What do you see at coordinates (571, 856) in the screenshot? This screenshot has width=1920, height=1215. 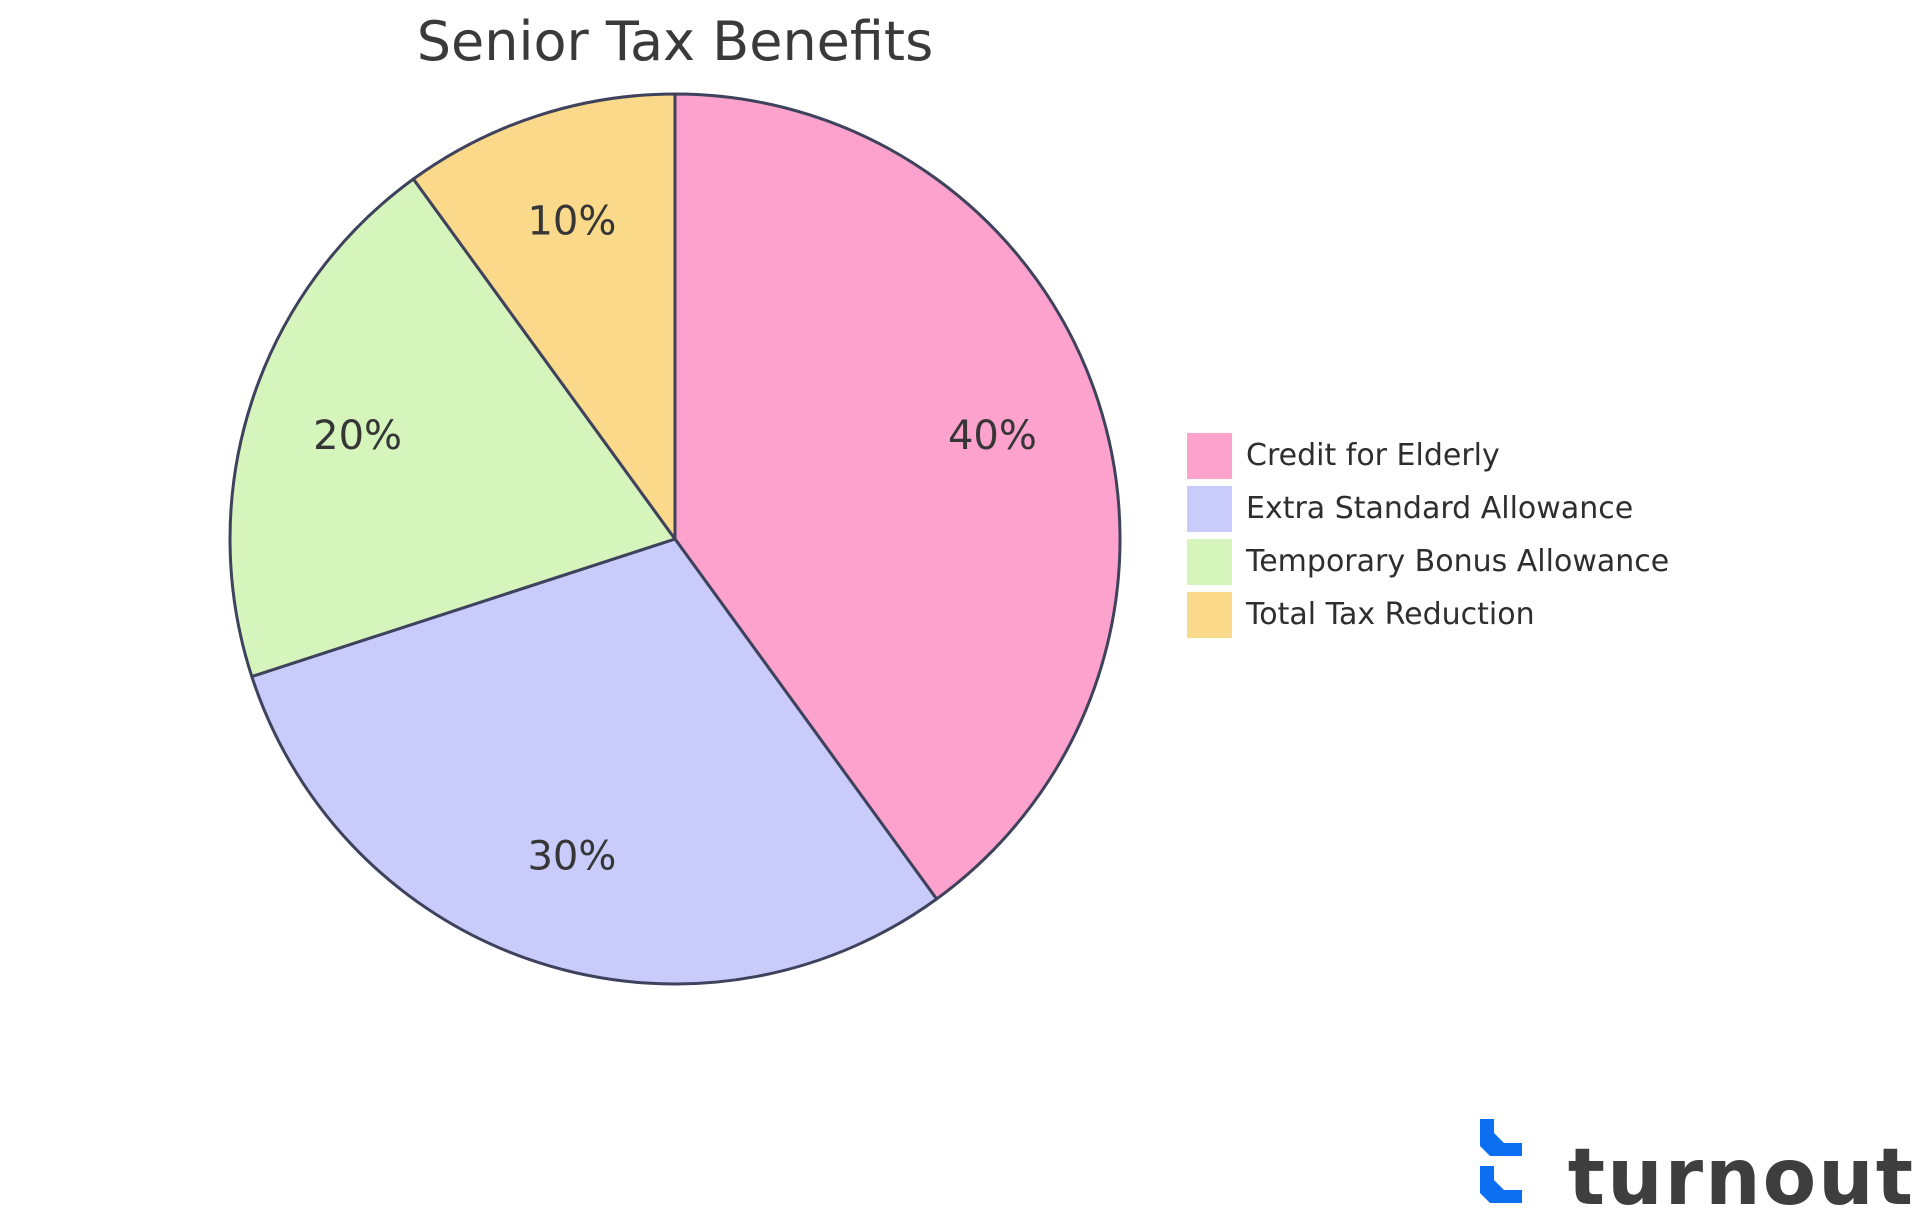 I see `pie-slice-label-1: 30%` at bounding box center [571, 856].